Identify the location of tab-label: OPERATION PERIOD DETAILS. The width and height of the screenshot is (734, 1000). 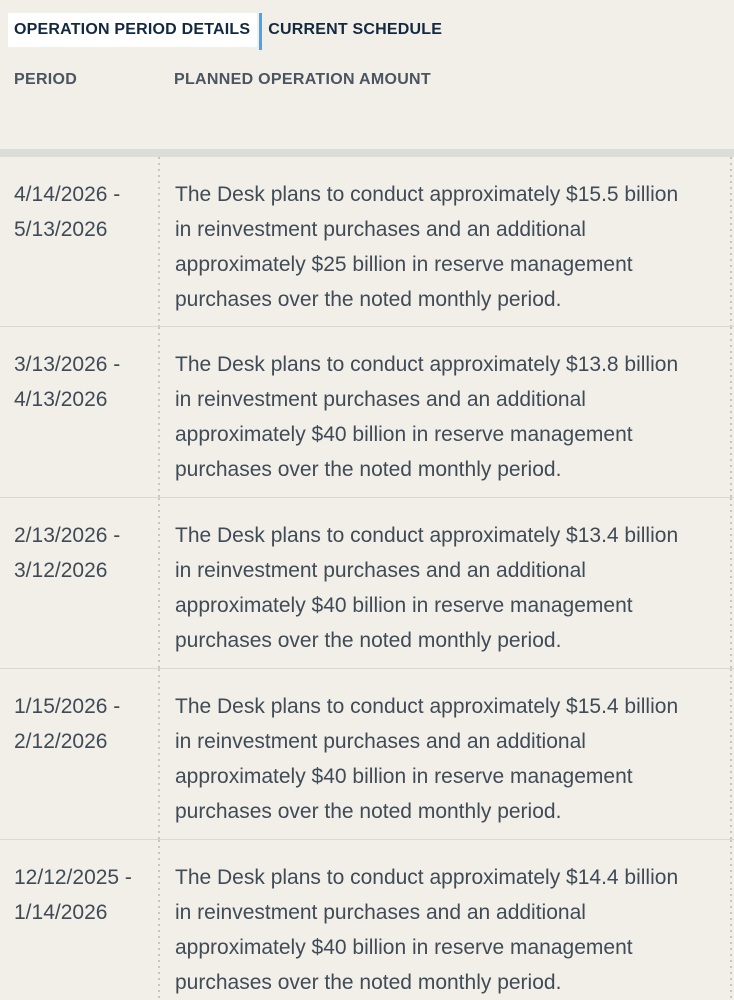
(132, 29).